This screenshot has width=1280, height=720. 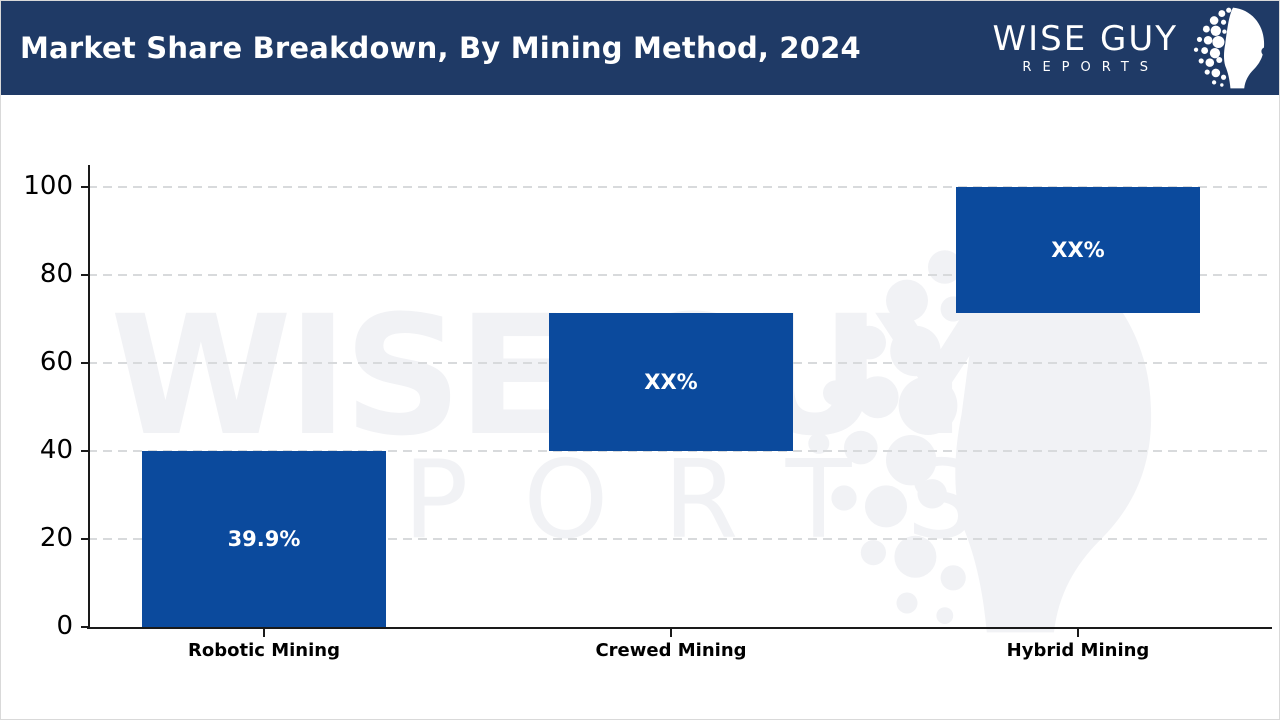 What do you see at coordinates (89, 397) in the screenshot?
I see `y-axis-line` at bounding box center [89, 397].